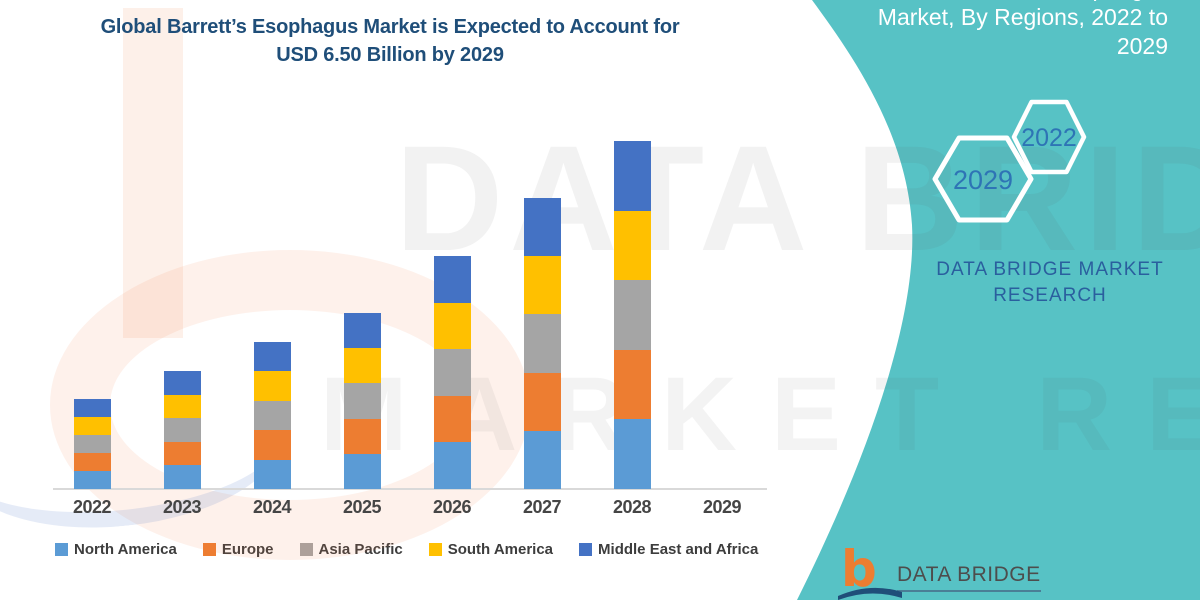 The image size is (1200, 600). What do you see at coordinates (362, 507) in the screenshot?
I see `x-axis-label-2025: 2025` at bounding box center [362, 507].